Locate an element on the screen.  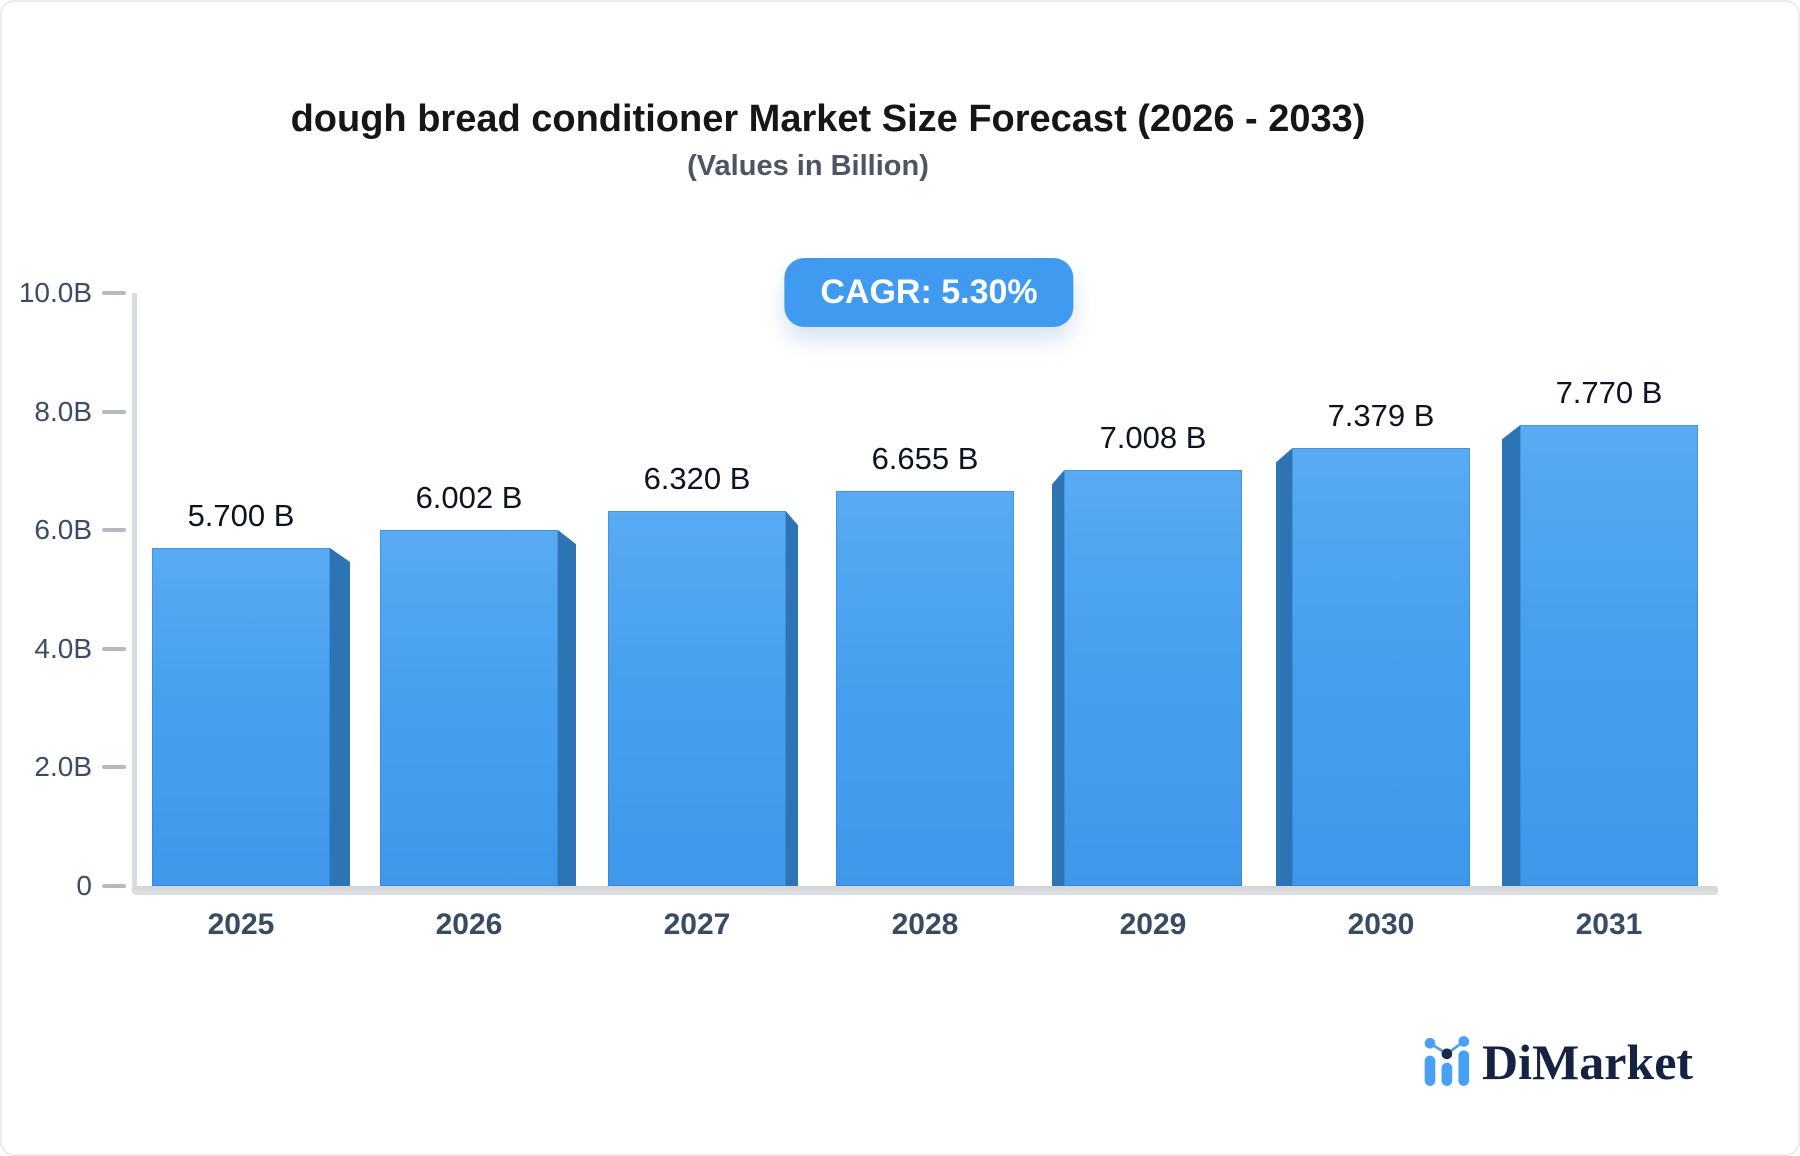
y-axis-tick-label: 8.0B is located at coordinates (63, 411).